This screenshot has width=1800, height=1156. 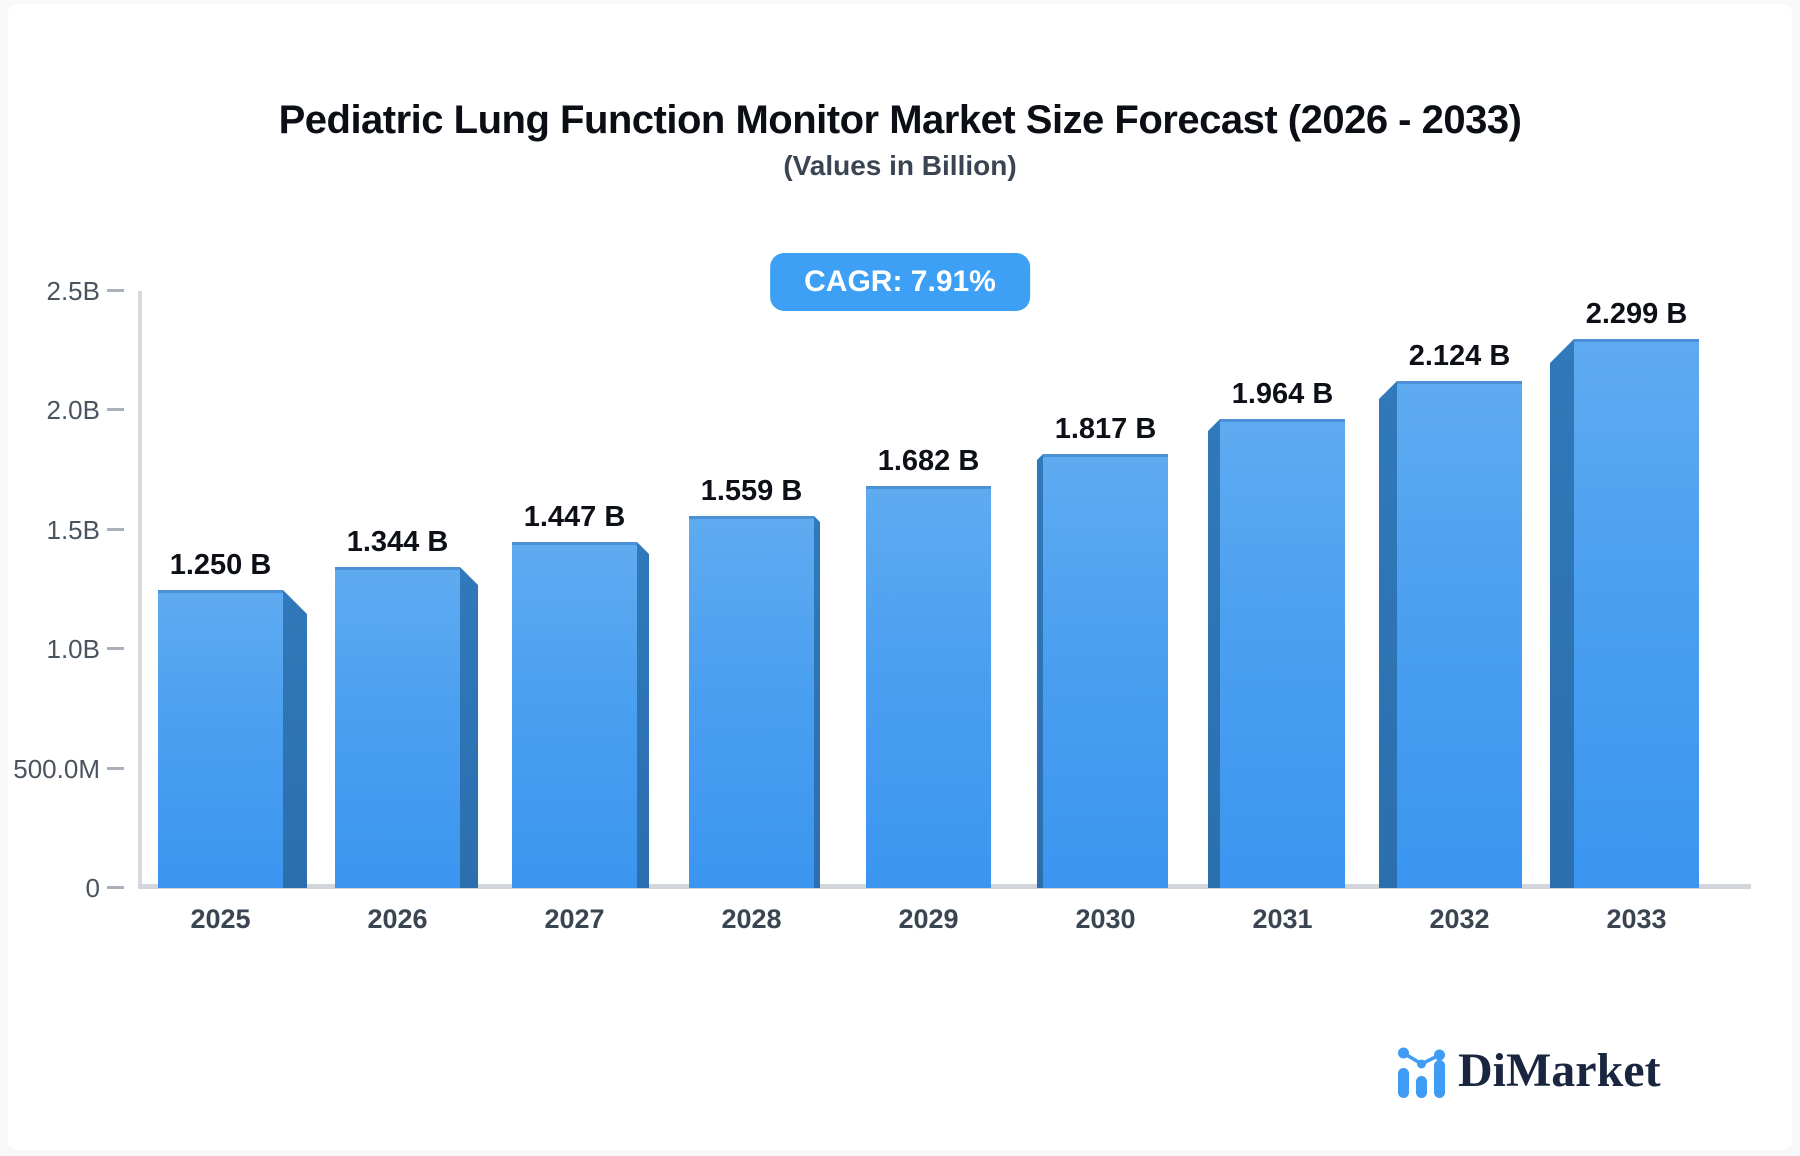 What do you see at coordinates (900, 165) in the screenshot?
I see `chart-subtitle: (Values in Billion)` at bounding box center [900, 165].